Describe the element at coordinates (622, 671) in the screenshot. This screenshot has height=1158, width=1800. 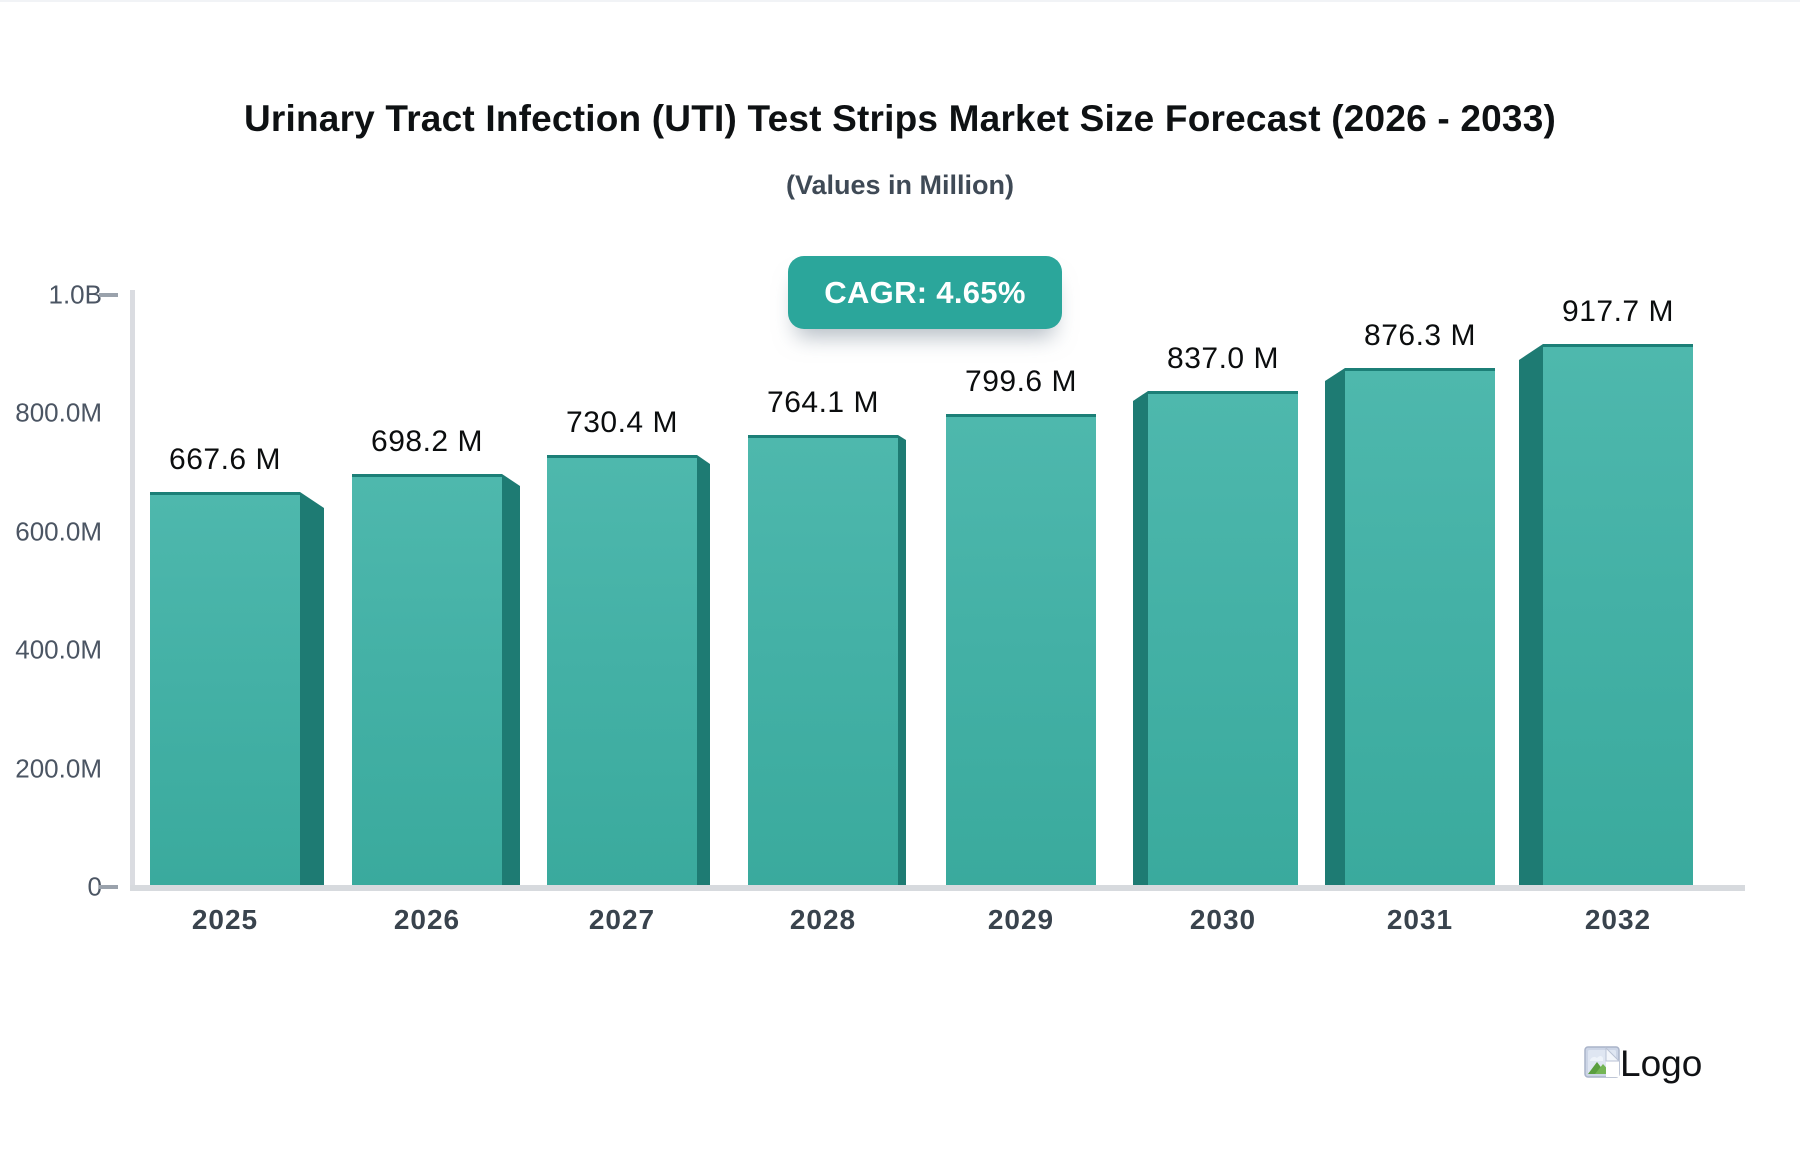
I see `bar-2027` at that location.